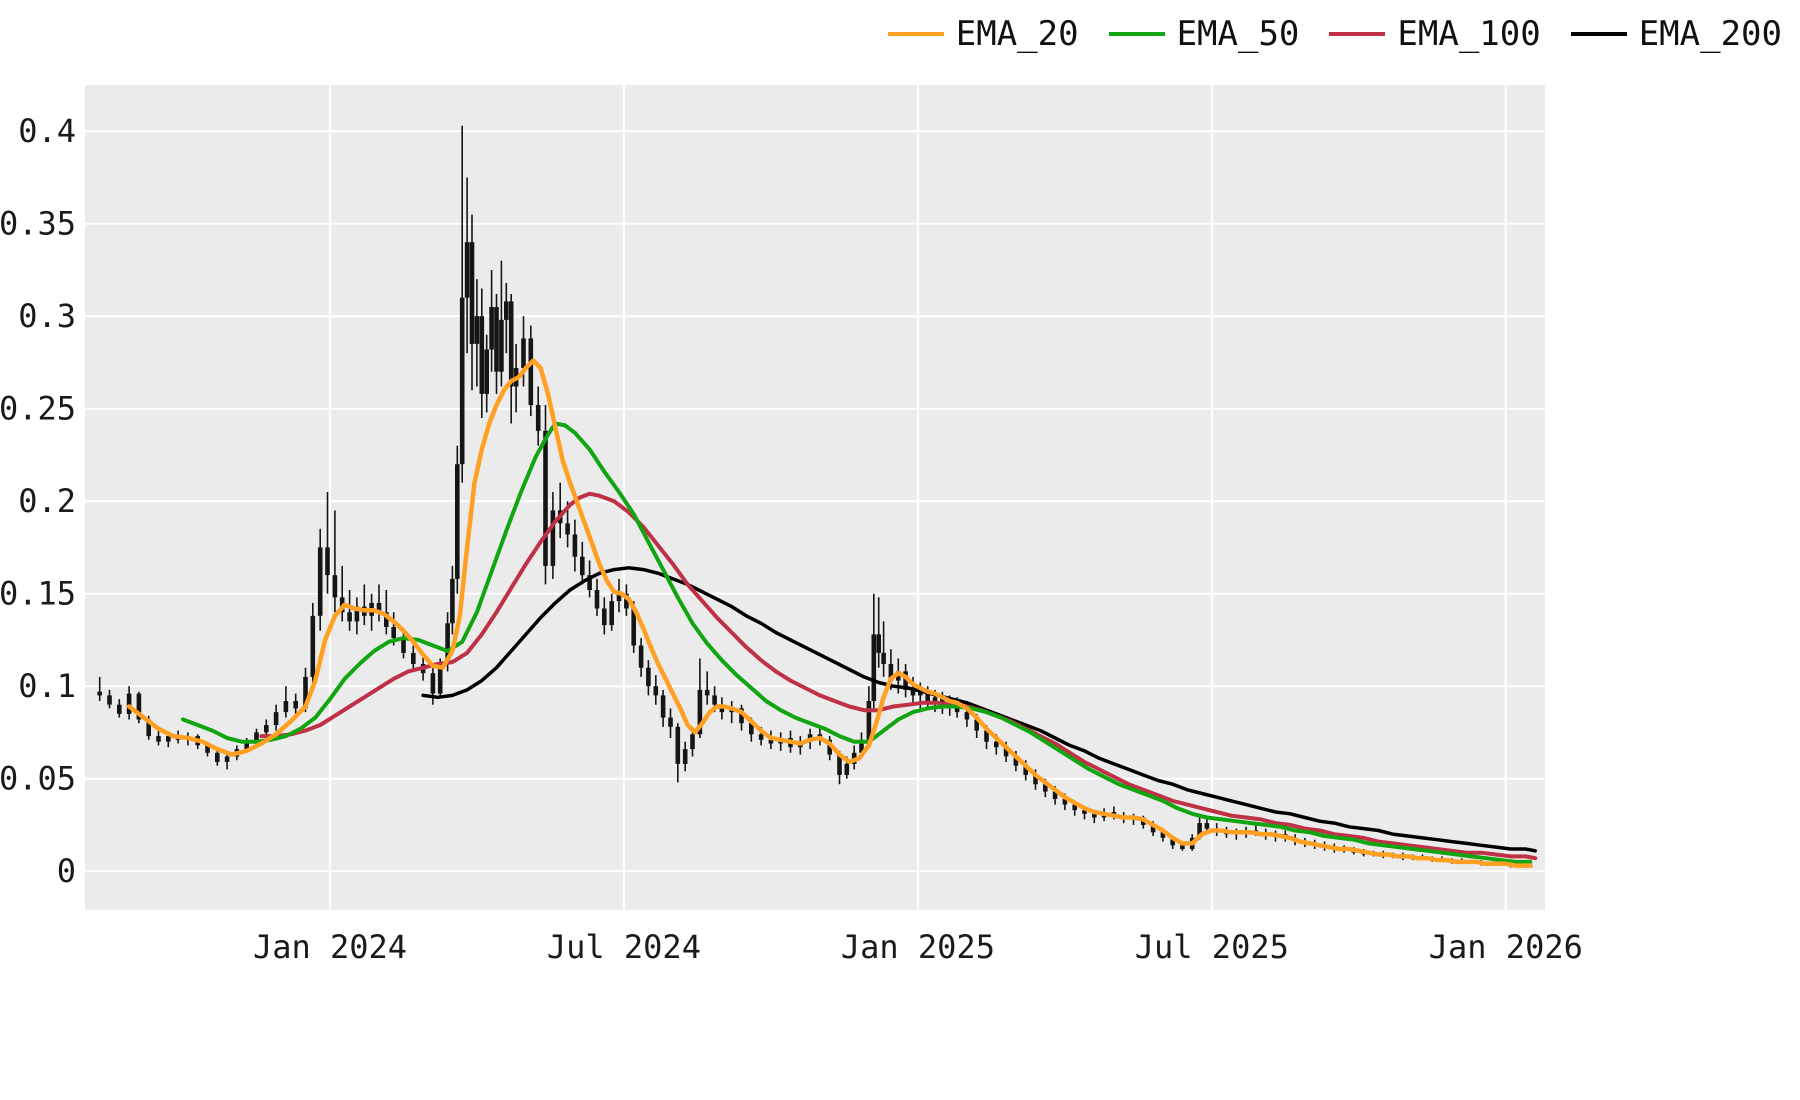 The image size is (1800, 1100). What do you see at coordinates (1357, 34) in the screenshot?
I see `ema-100-line-swatch` at bounding box center [1357, 34].